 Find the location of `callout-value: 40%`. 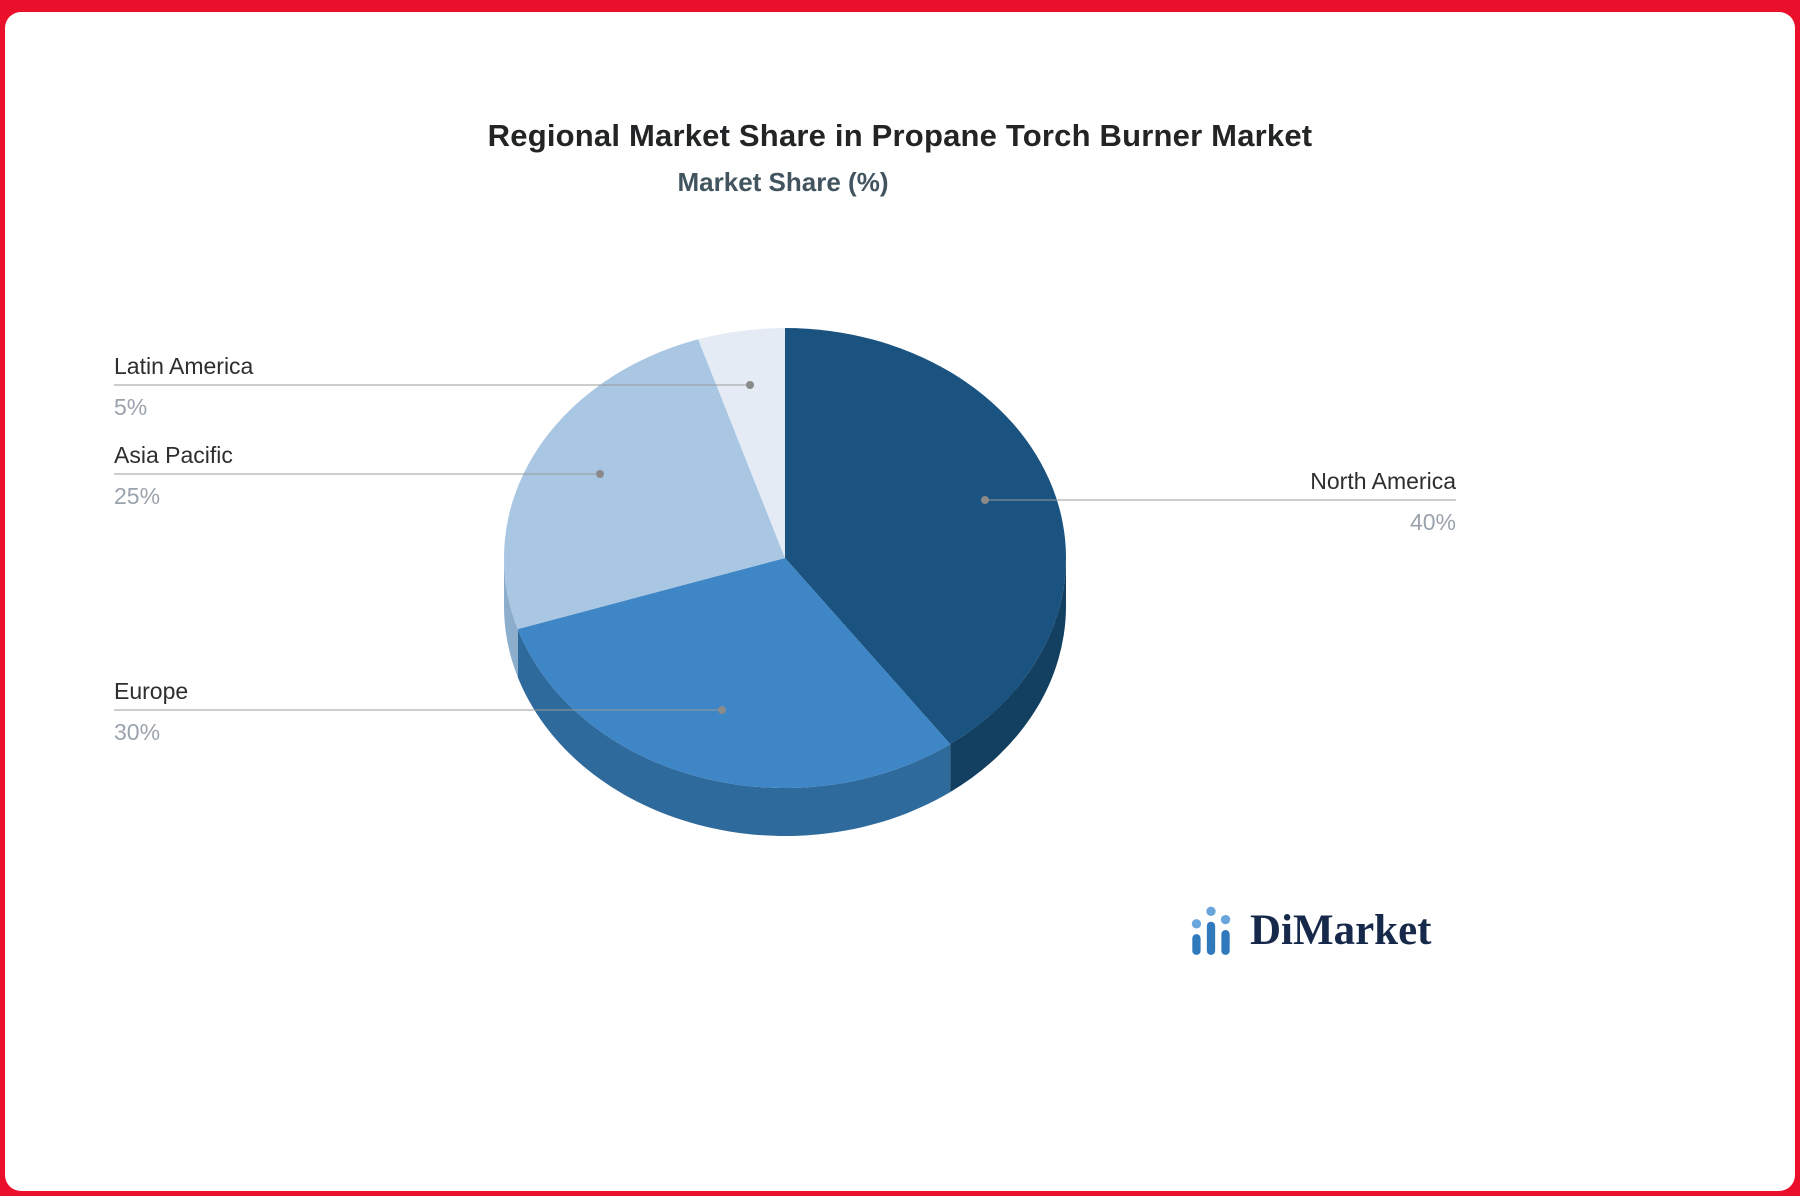

callout-value: 40% is located at coordinates (1433, 522).